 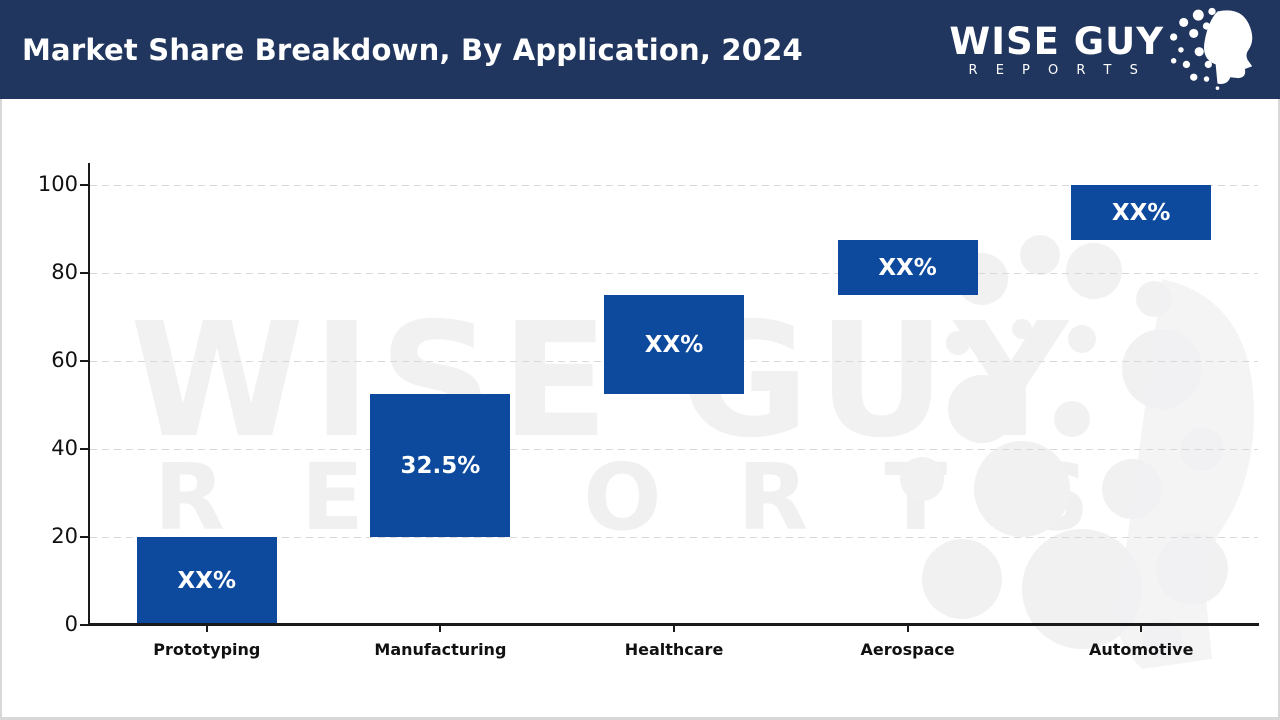 What do you see at coordinates (57, 184) in the screenshot?
I see `y-tick-label: 100` at bounding box center [57, 184].